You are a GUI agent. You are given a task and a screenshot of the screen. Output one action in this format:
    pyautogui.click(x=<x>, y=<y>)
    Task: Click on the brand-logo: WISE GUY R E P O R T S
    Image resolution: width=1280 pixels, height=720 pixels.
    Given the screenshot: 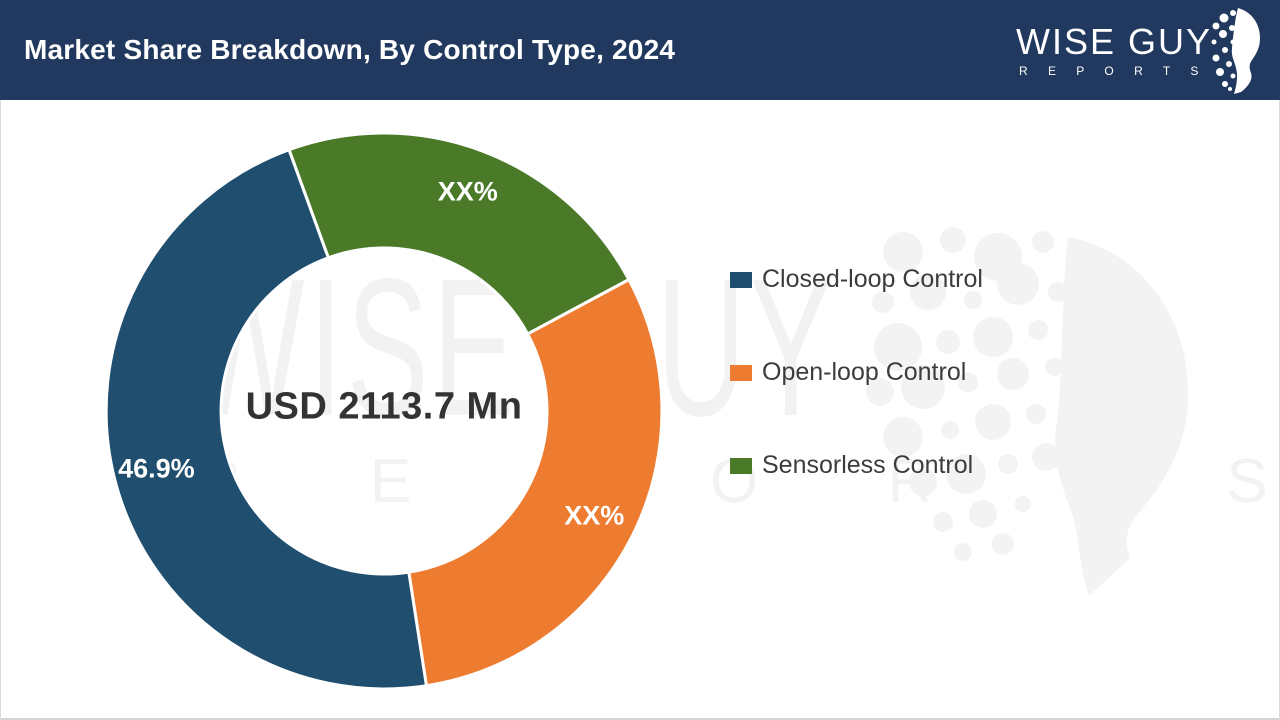 What is the action you would take?
    pyautogui.click(x=1140, y=50)
    